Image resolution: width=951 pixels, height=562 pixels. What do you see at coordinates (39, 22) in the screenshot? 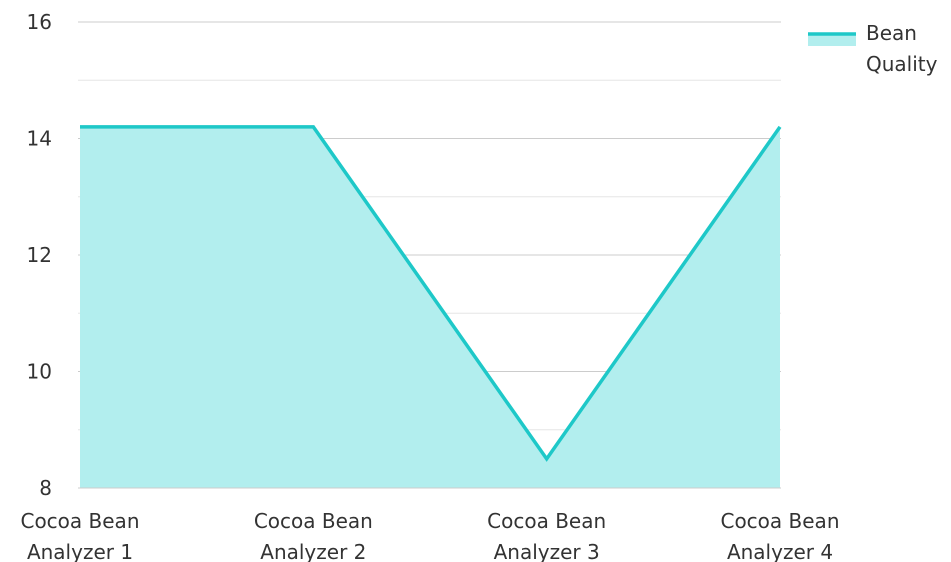
I see `y-tick-label-16: 16` at bounding box center [39, 22].